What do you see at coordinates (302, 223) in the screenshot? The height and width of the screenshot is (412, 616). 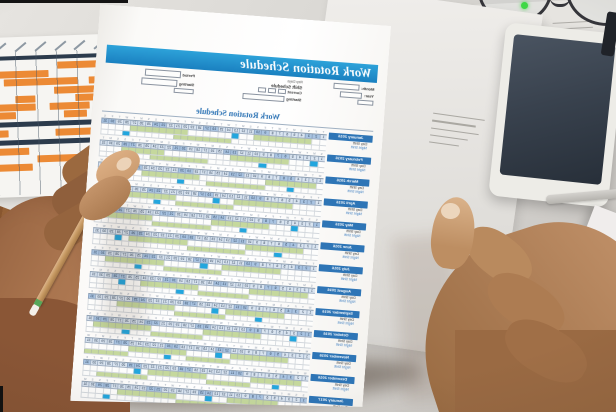 I see `day-cell: 3` at bounding box center [302, 223].